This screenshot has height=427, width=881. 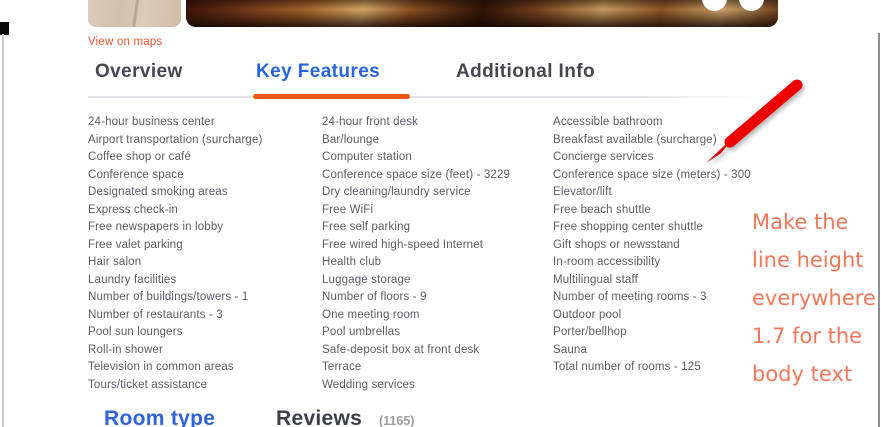 I want to click on tab-overview: Overview, so click(x=139, y=71).